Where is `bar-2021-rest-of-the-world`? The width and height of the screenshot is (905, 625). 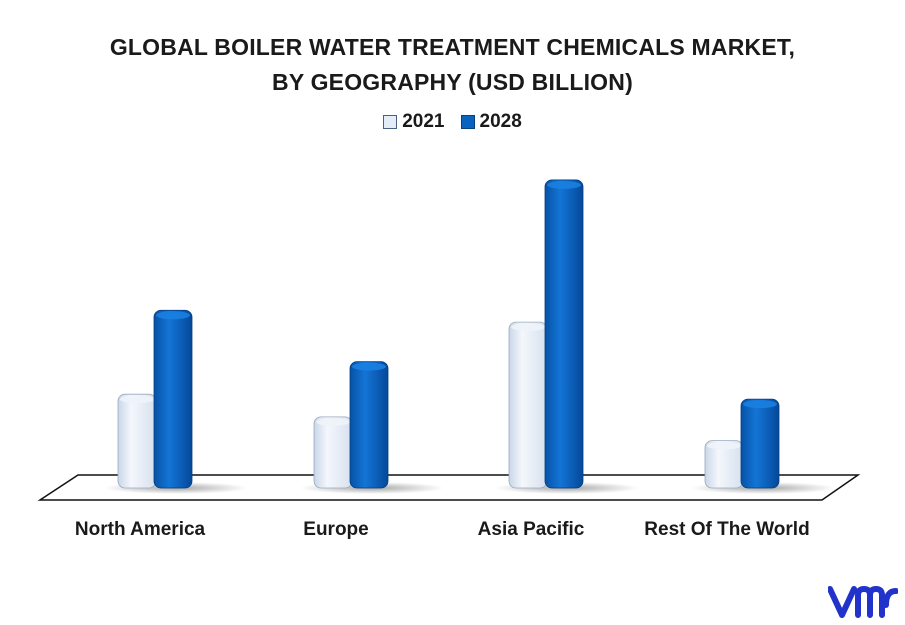 bar-2021-rest-of-the-world is located at coordinates (724, 464).